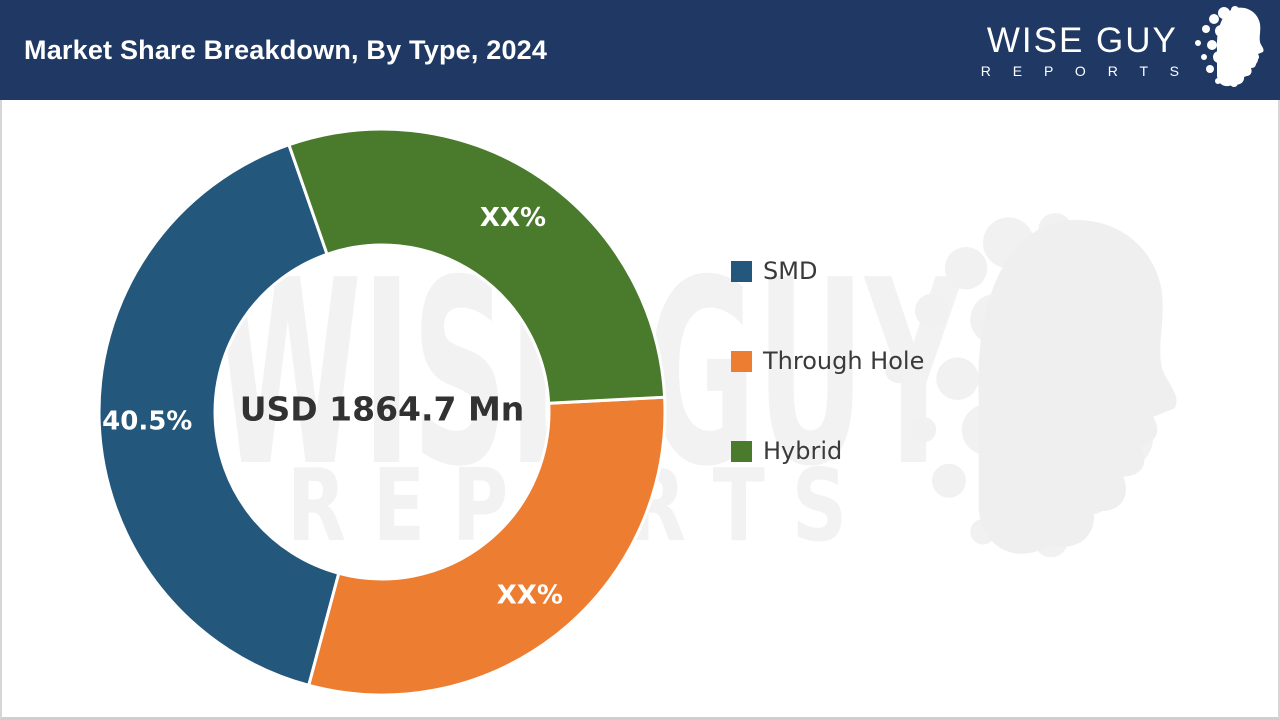 Image resolution: width=1280 pixels, height=720 pixels. Describe the element at coordinates (844, 361) in the screenshot. I see `legend-label-through-hole: Through Hole` at that location.